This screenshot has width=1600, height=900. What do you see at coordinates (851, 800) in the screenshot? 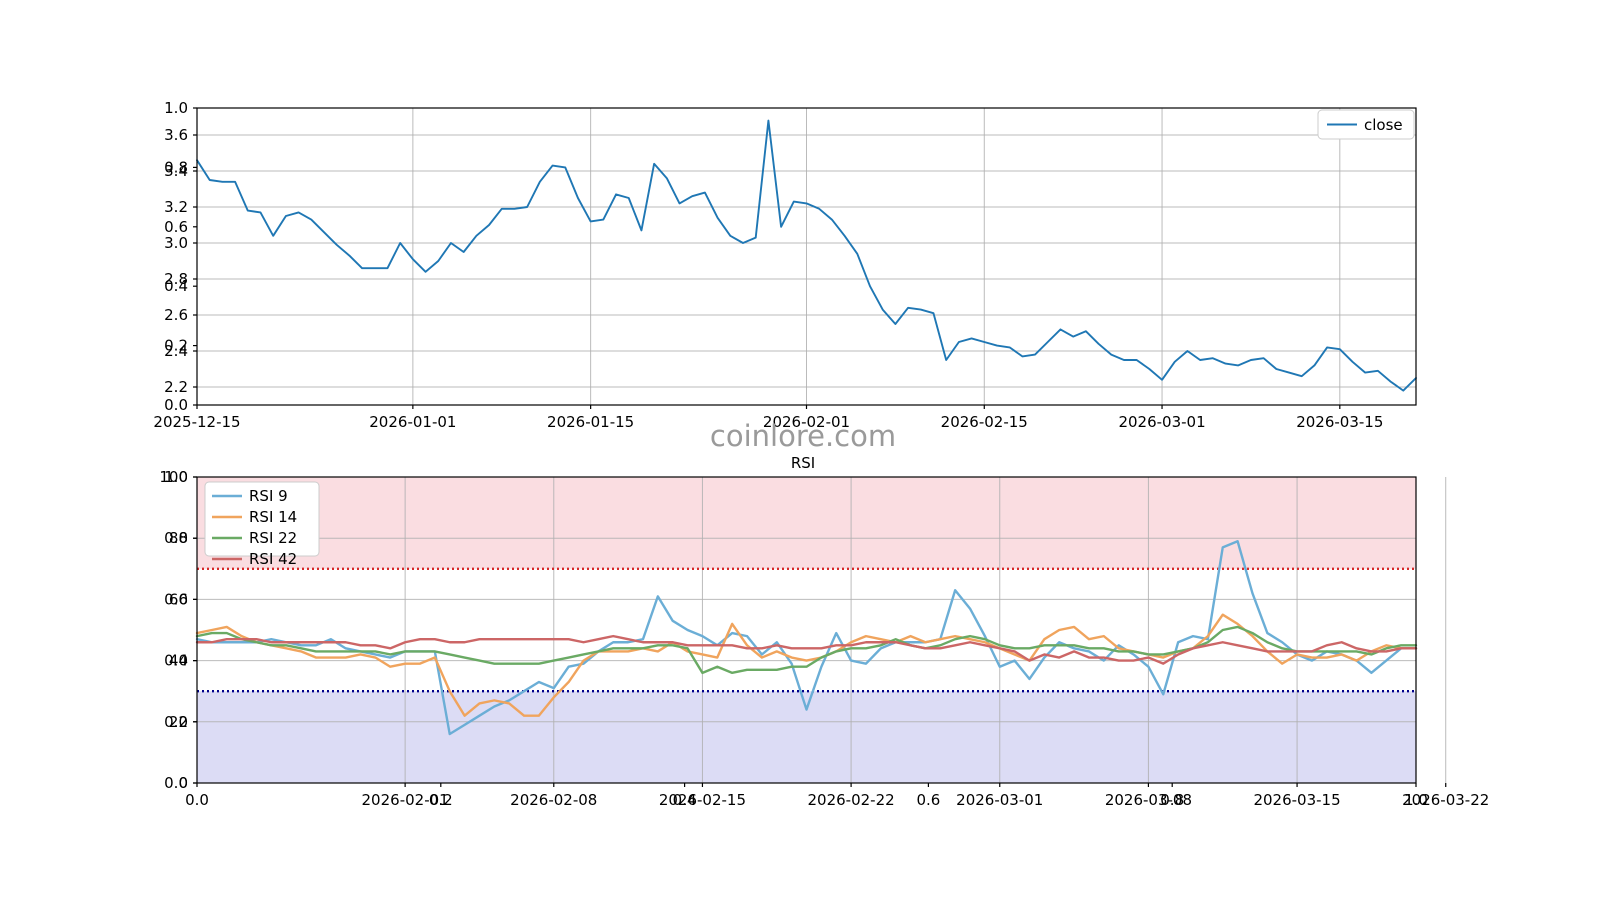
I see `rsi-xtick-label: 2026-02-22` at bounding box center [851, 800].